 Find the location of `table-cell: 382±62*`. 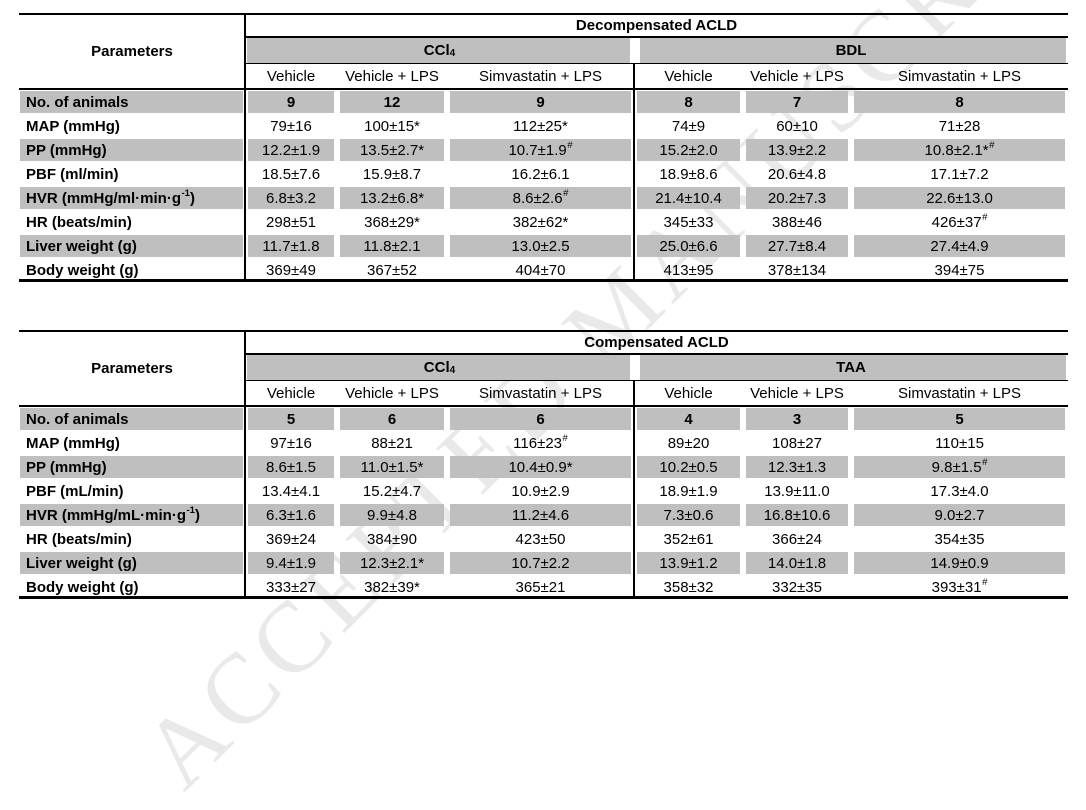

table-cell: 382±62* is located at coordinates (540, 222).